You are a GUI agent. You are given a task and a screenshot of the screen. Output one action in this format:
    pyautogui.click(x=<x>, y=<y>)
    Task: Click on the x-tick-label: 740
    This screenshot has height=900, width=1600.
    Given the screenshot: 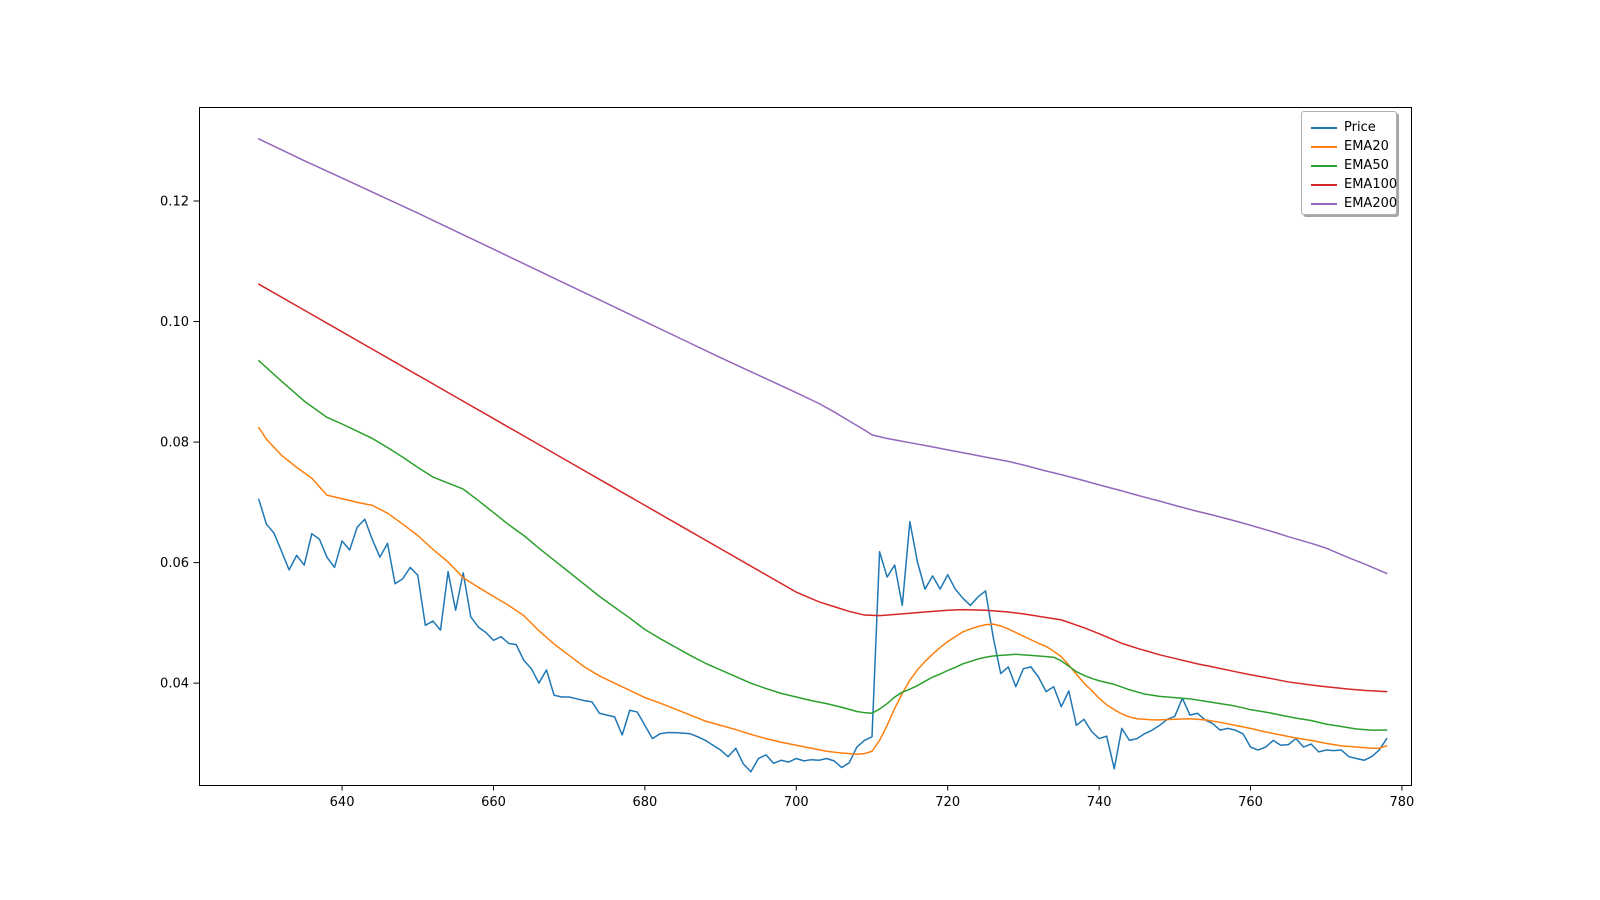 What is the action you would take?
    pyautogui.click(x=1099, y=802)
    